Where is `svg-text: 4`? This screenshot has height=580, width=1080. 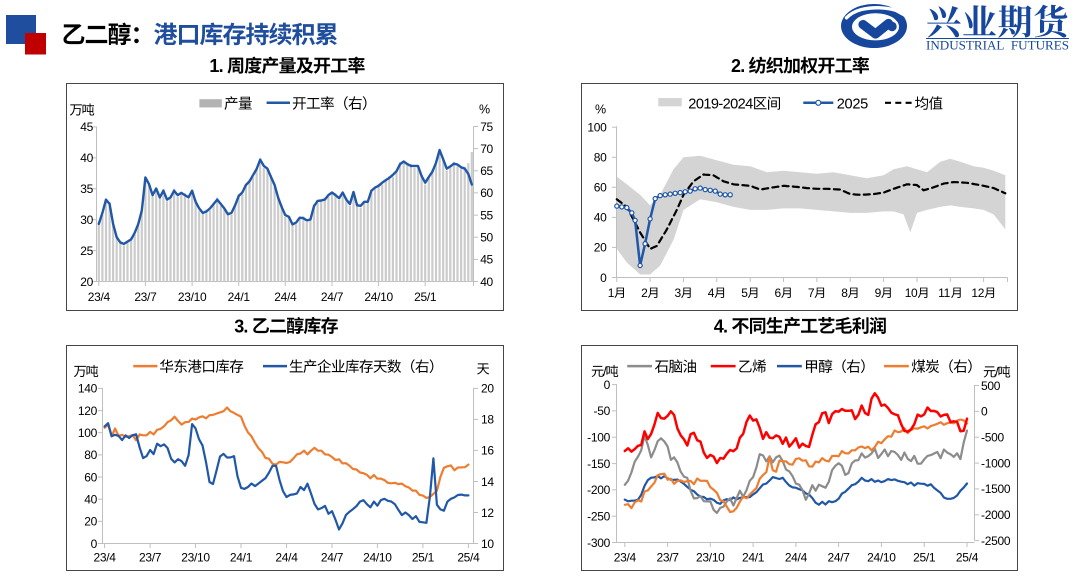
svg-text: 4 is located at coordinates (711, 293).